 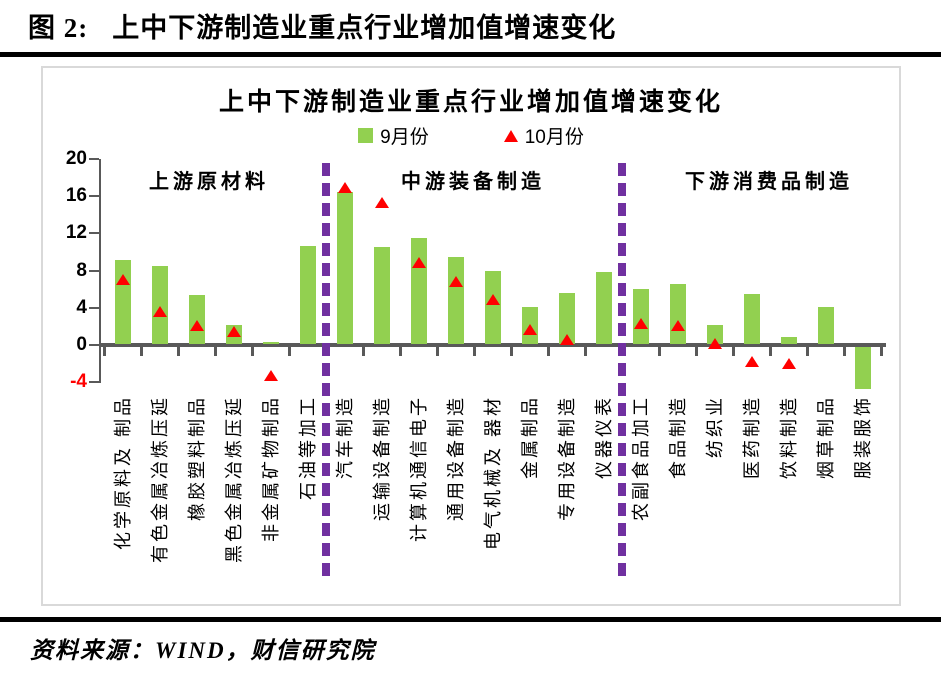 I want to click on x-axis-category-label: 化学原料及 制品, so click(x=122, y=473).